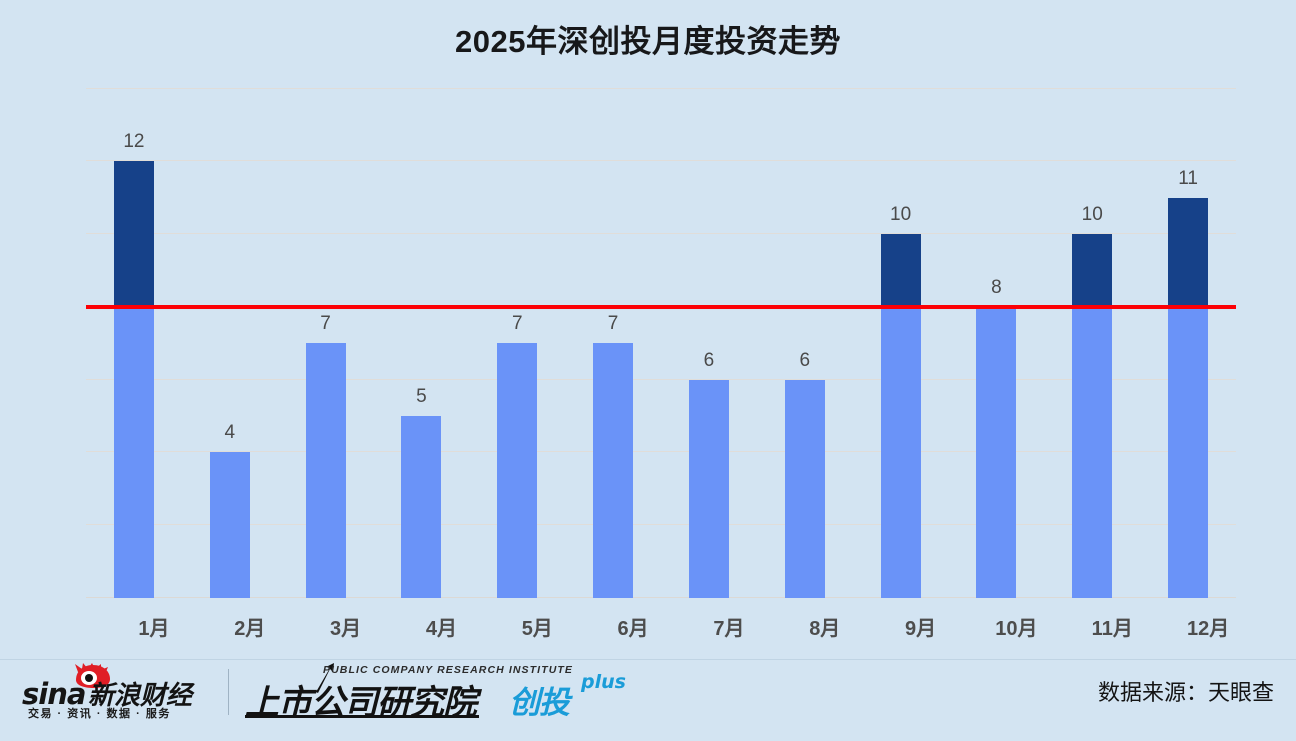 The height and width of the screenshot is (741, 1296). What do you see at coordinates (537, 629) in the screenshot?
I see `x-axis-tick-label: 5月` at bounding box center [537, 629].